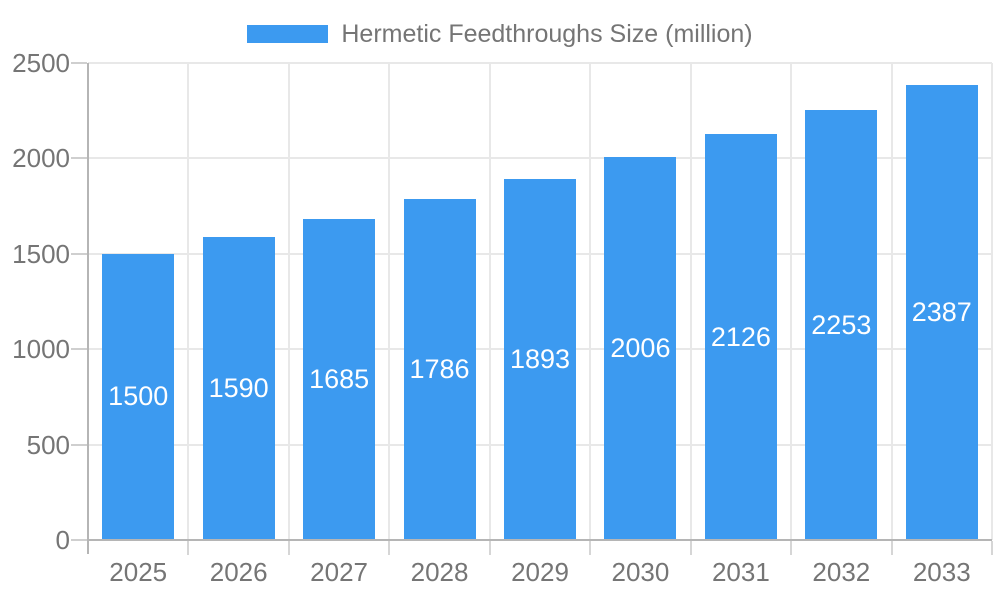 The image size is (1000, 600). Describe the element at coordinates (41, 349) in the screenshot. I see `y-tick-label: 1000` at that location.